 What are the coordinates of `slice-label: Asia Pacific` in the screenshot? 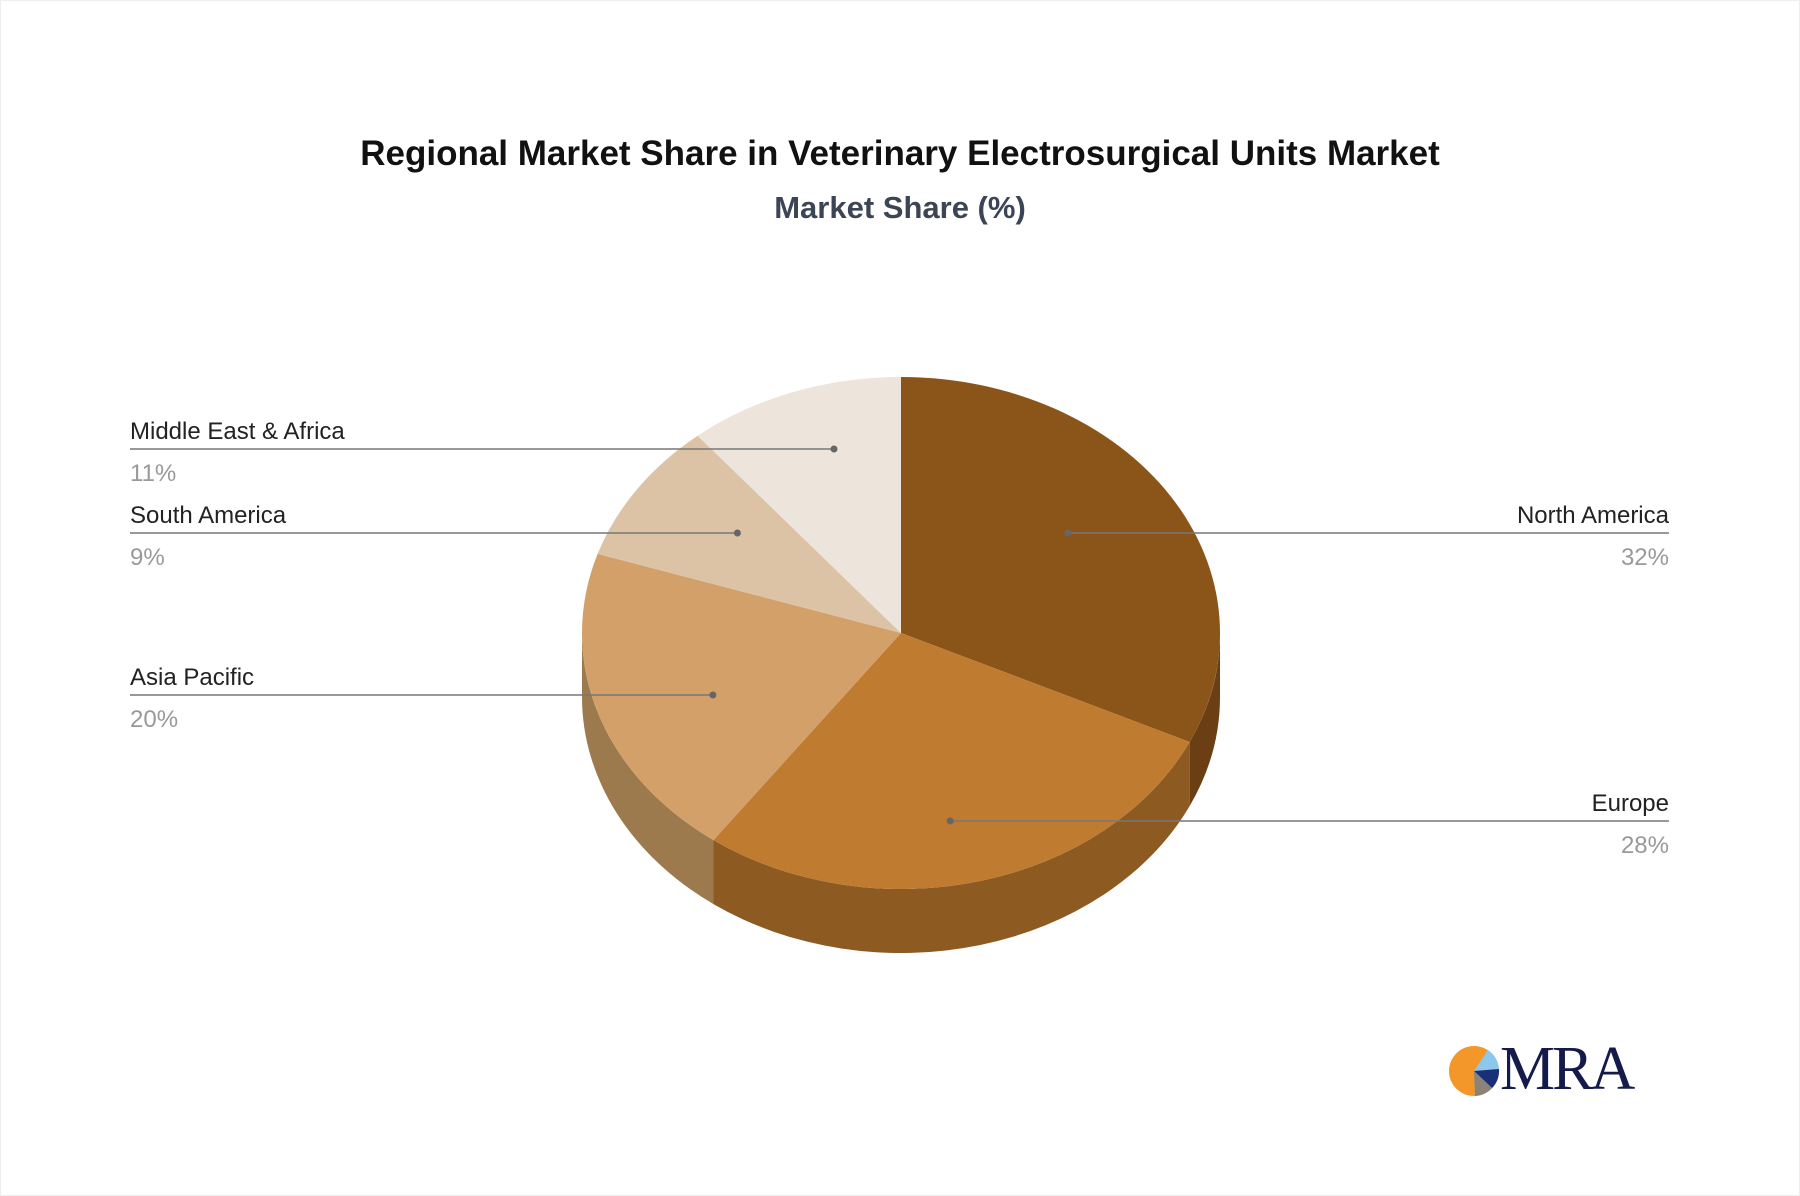 It's located at (192, 677).